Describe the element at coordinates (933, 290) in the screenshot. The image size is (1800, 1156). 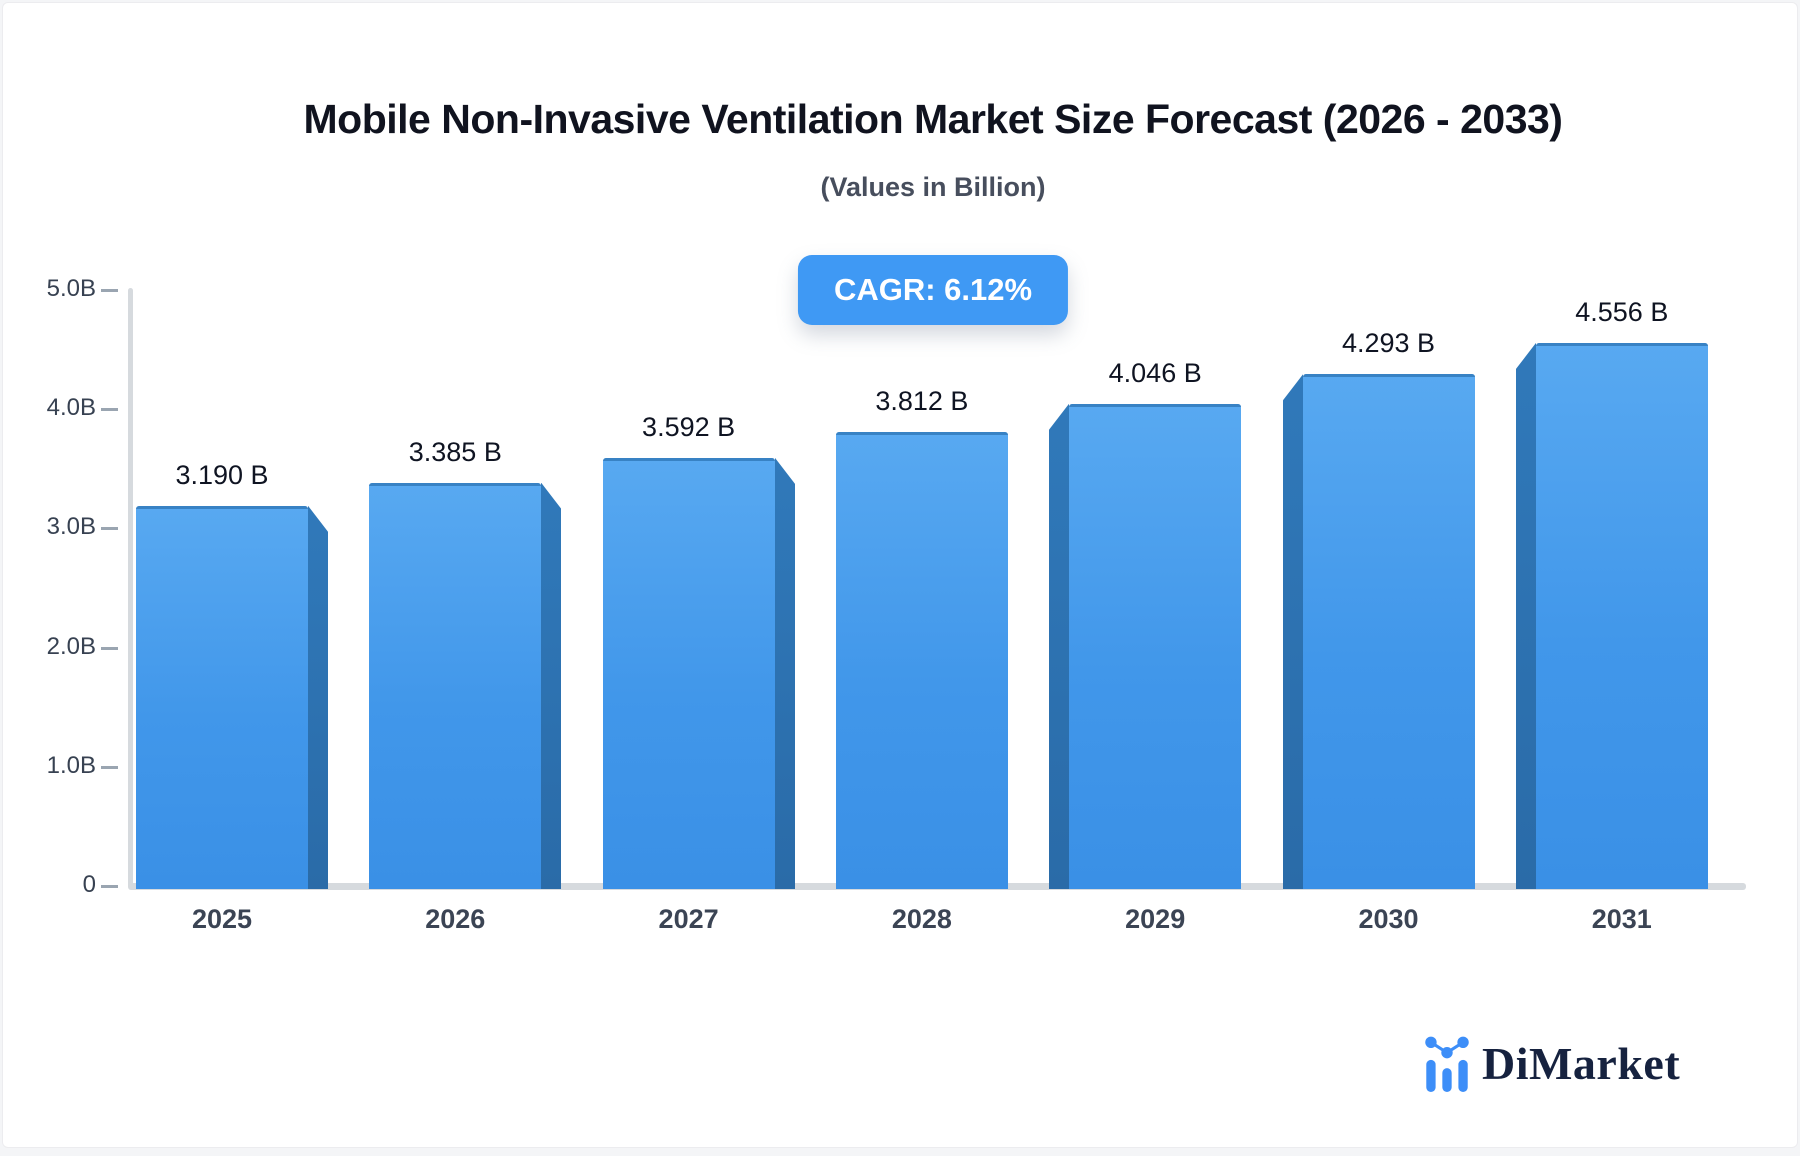
I see `cagr-badge: CAGR: 6.12%` at that location.